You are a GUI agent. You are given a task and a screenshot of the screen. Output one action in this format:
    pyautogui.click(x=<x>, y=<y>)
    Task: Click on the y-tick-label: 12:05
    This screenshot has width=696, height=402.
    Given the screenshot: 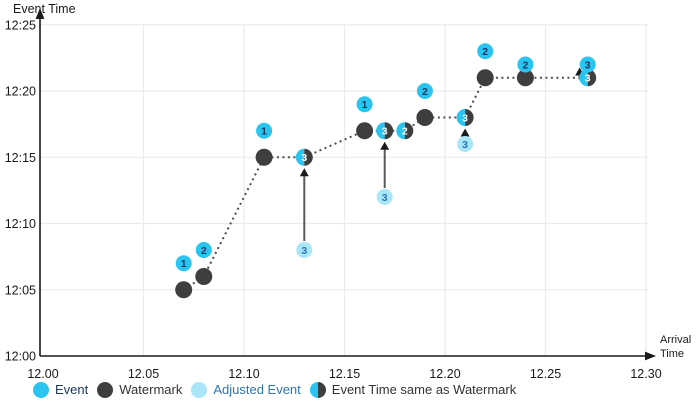 What is the action you would take?
    pyautogui.click(x=20, y=290)
    